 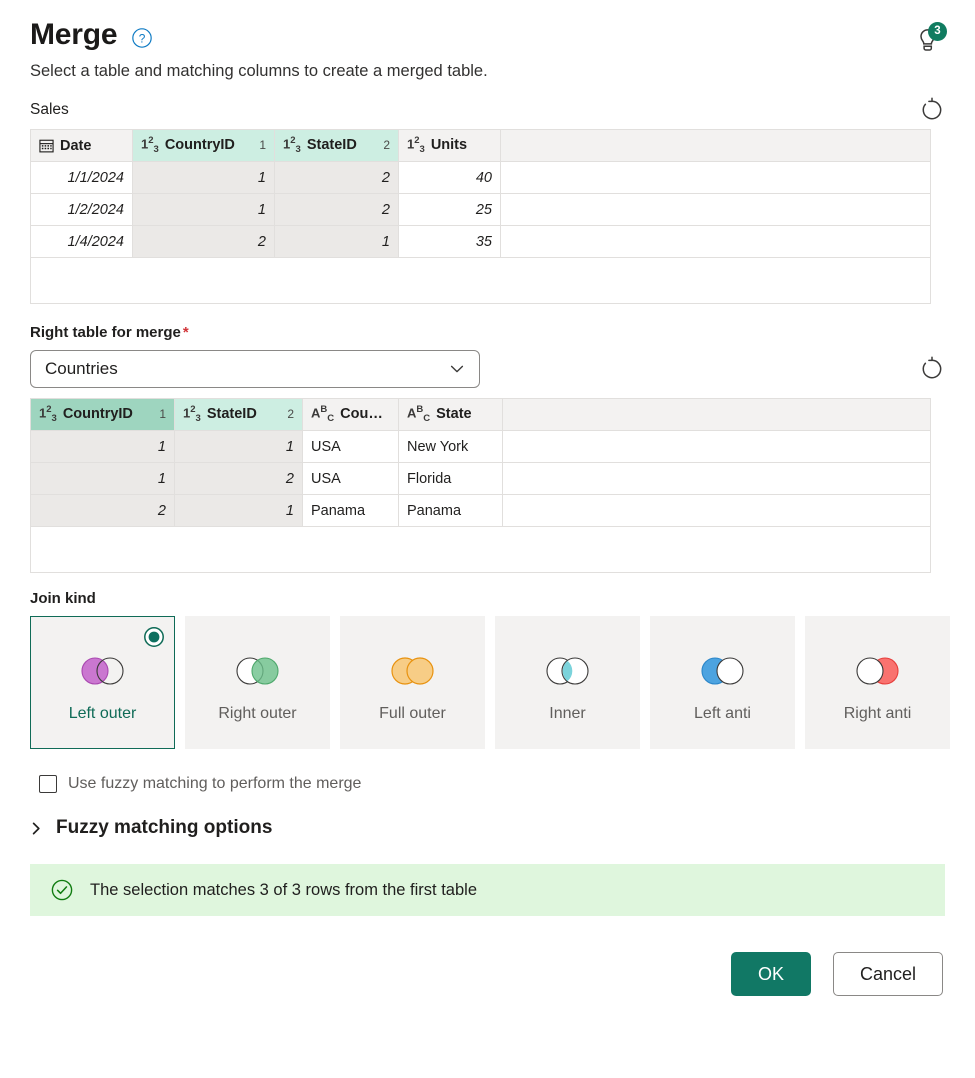 What do you see at coordinates (81, 368) in the screenshot?
I see `right-table-selected-value: Countries` at bounding box center [81, 368].